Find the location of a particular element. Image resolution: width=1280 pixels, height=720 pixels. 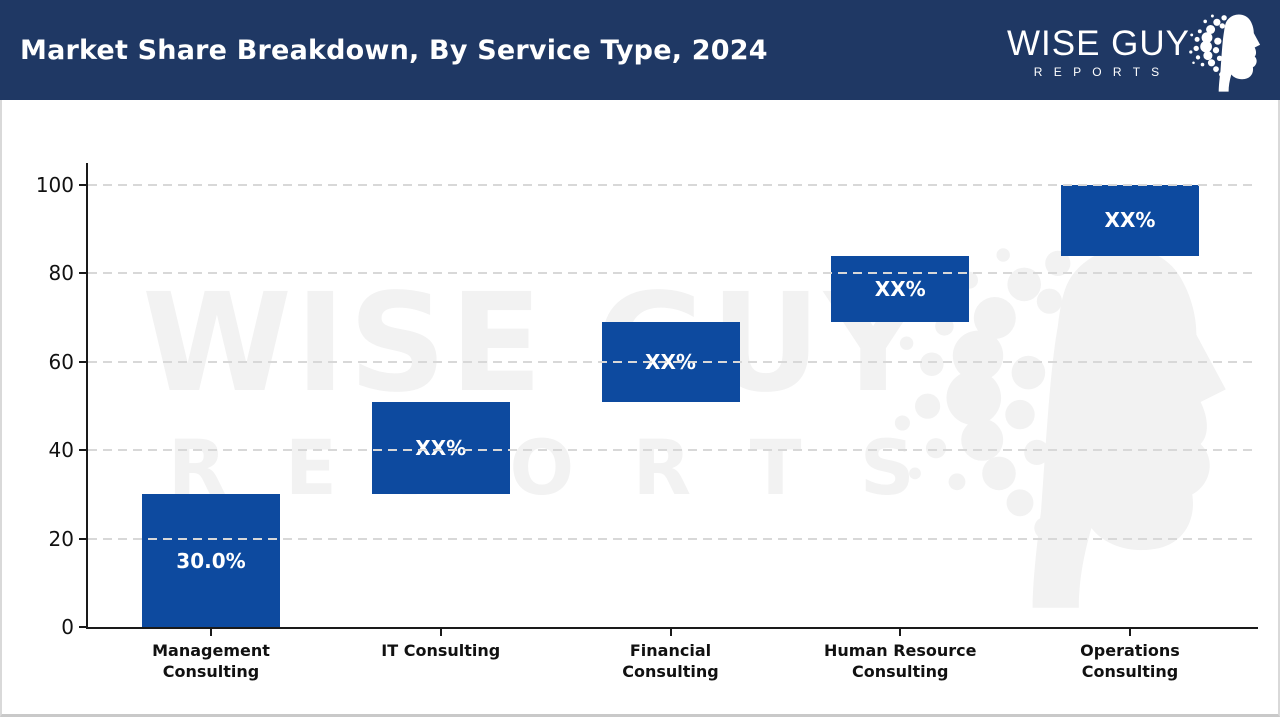

x-axis-line is located at coordinates (672, 628).